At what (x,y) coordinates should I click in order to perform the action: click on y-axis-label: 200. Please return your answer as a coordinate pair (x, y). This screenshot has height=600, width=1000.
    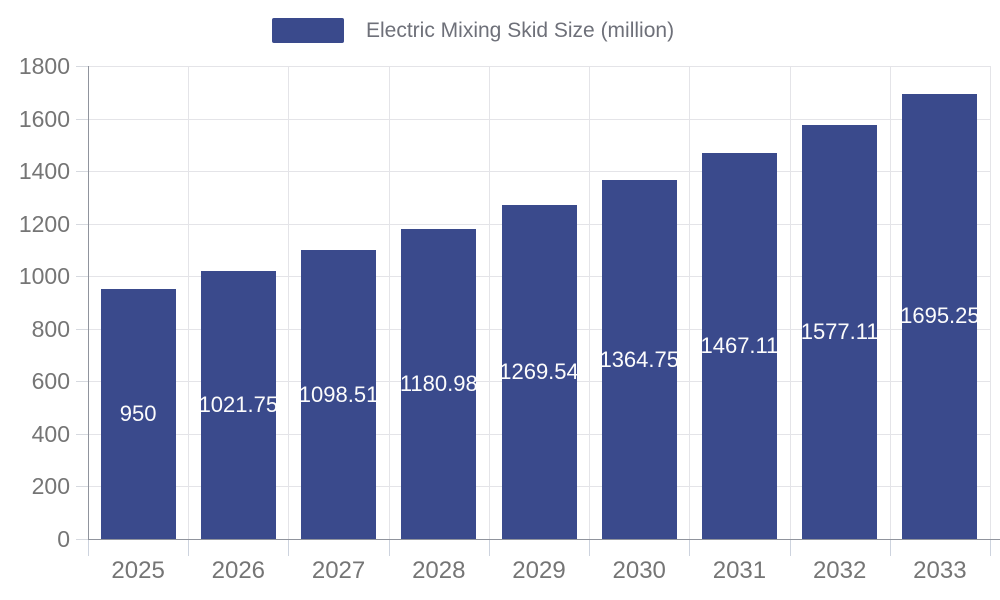
    Looking at the image, I should click on (50, 486).